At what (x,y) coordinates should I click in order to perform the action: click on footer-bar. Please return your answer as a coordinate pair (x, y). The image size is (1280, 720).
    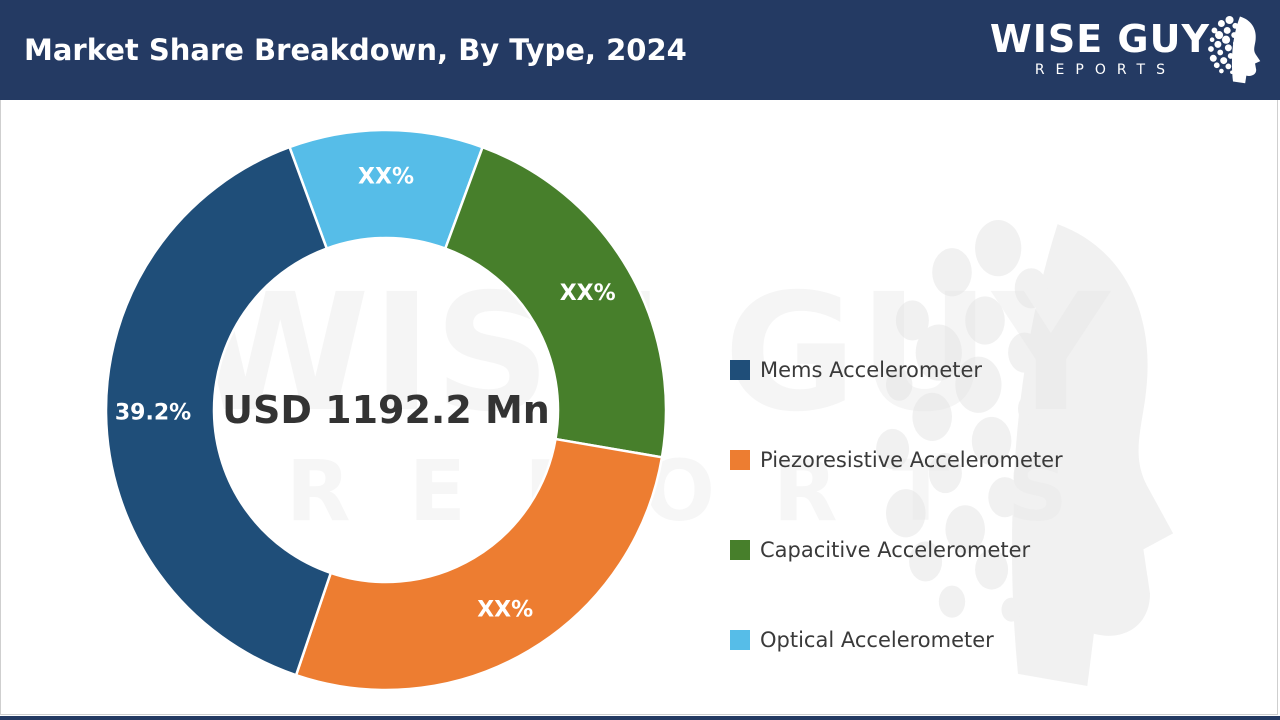
    Looking at the image, I should click on (640, 718).